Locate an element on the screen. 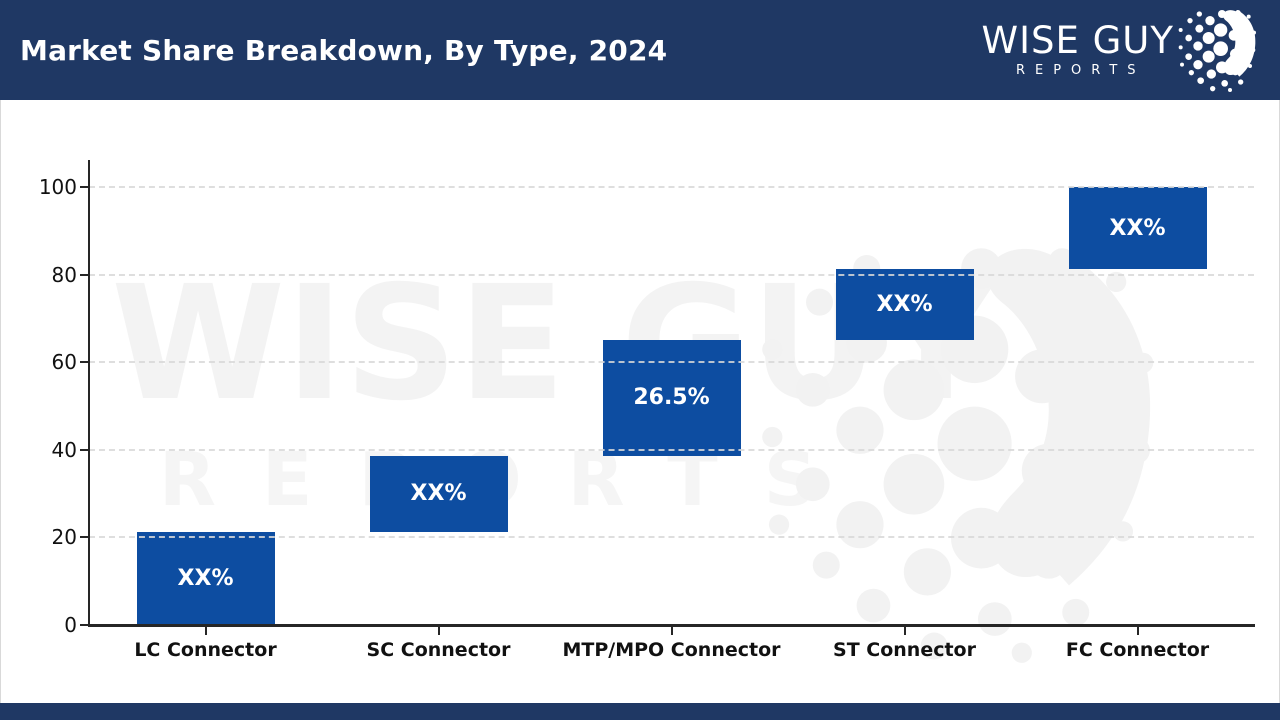 This screenshot has height=720, width=1280. x-category-label-1: SC Connector is located at coordinates (438, 650).